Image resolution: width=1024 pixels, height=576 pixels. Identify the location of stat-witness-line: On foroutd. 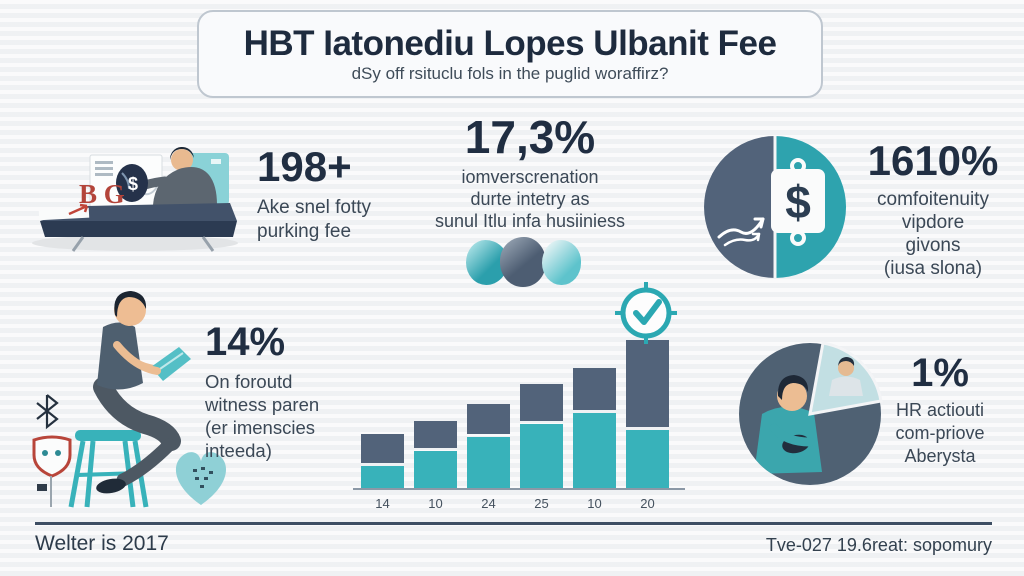
(249, 381).